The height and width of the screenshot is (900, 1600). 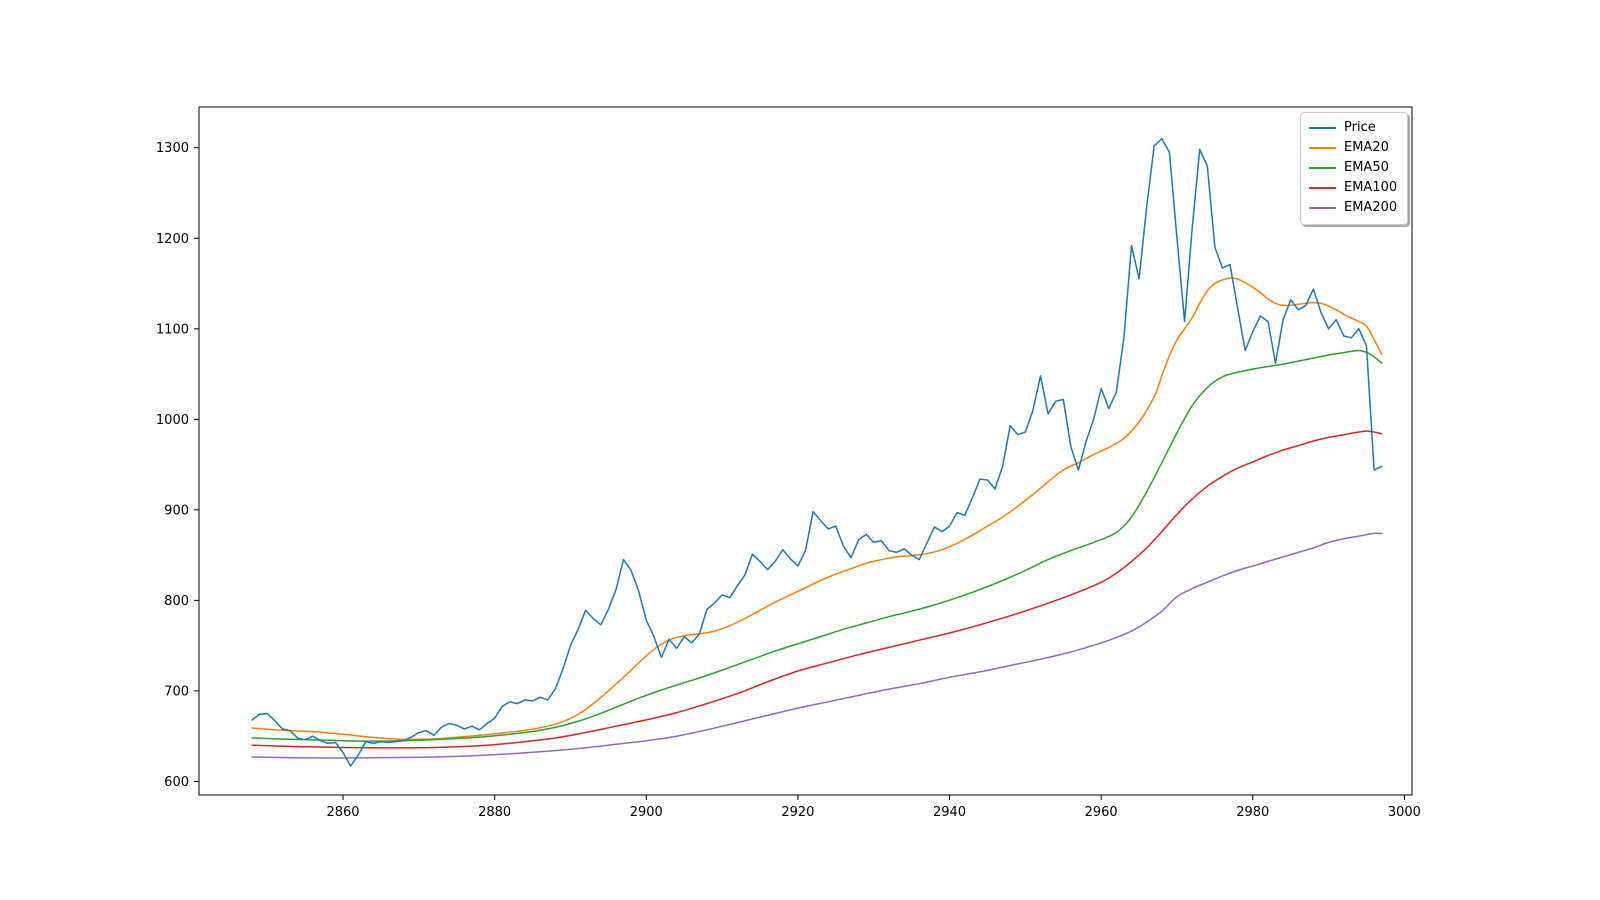 I want to click on x-tick-label: 2980, so click(x=1252, y=812).